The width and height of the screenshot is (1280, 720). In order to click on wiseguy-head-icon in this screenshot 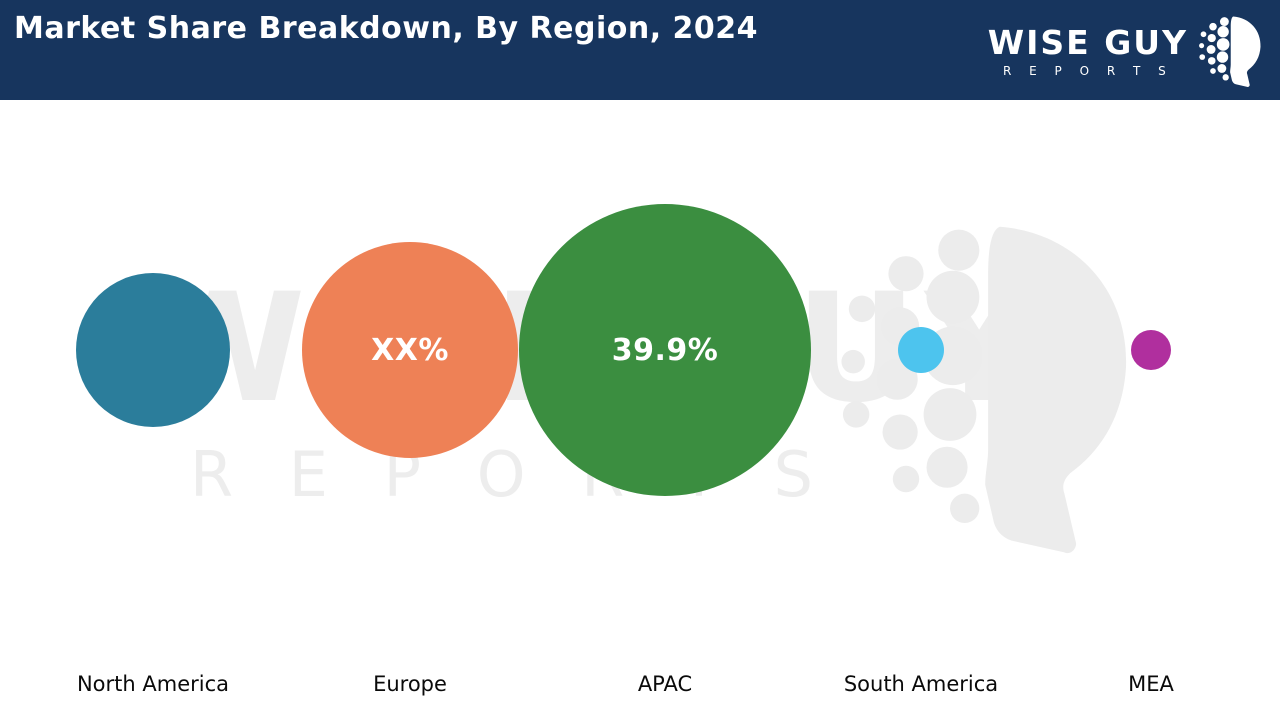, I will do `click(1230, 52)`.